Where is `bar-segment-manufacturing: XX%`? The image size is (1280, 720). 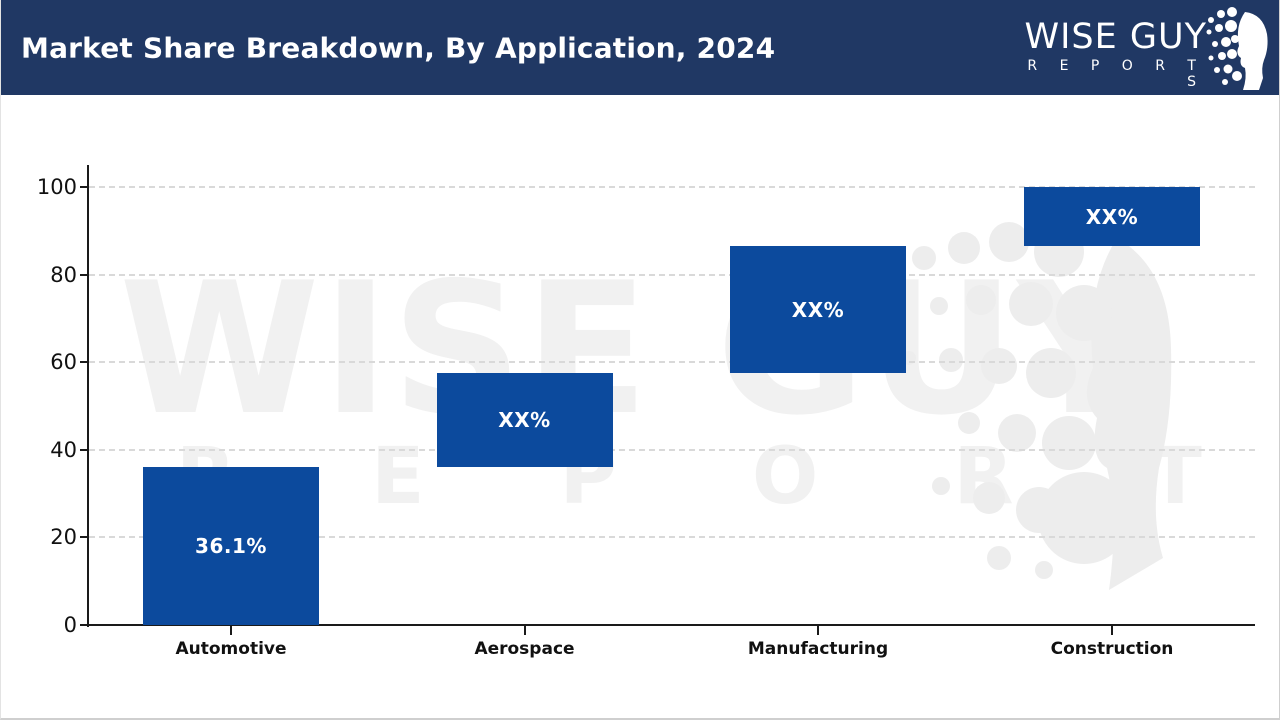
bar-segment-manufacturing: XX% is located at coordinates (818, 310).